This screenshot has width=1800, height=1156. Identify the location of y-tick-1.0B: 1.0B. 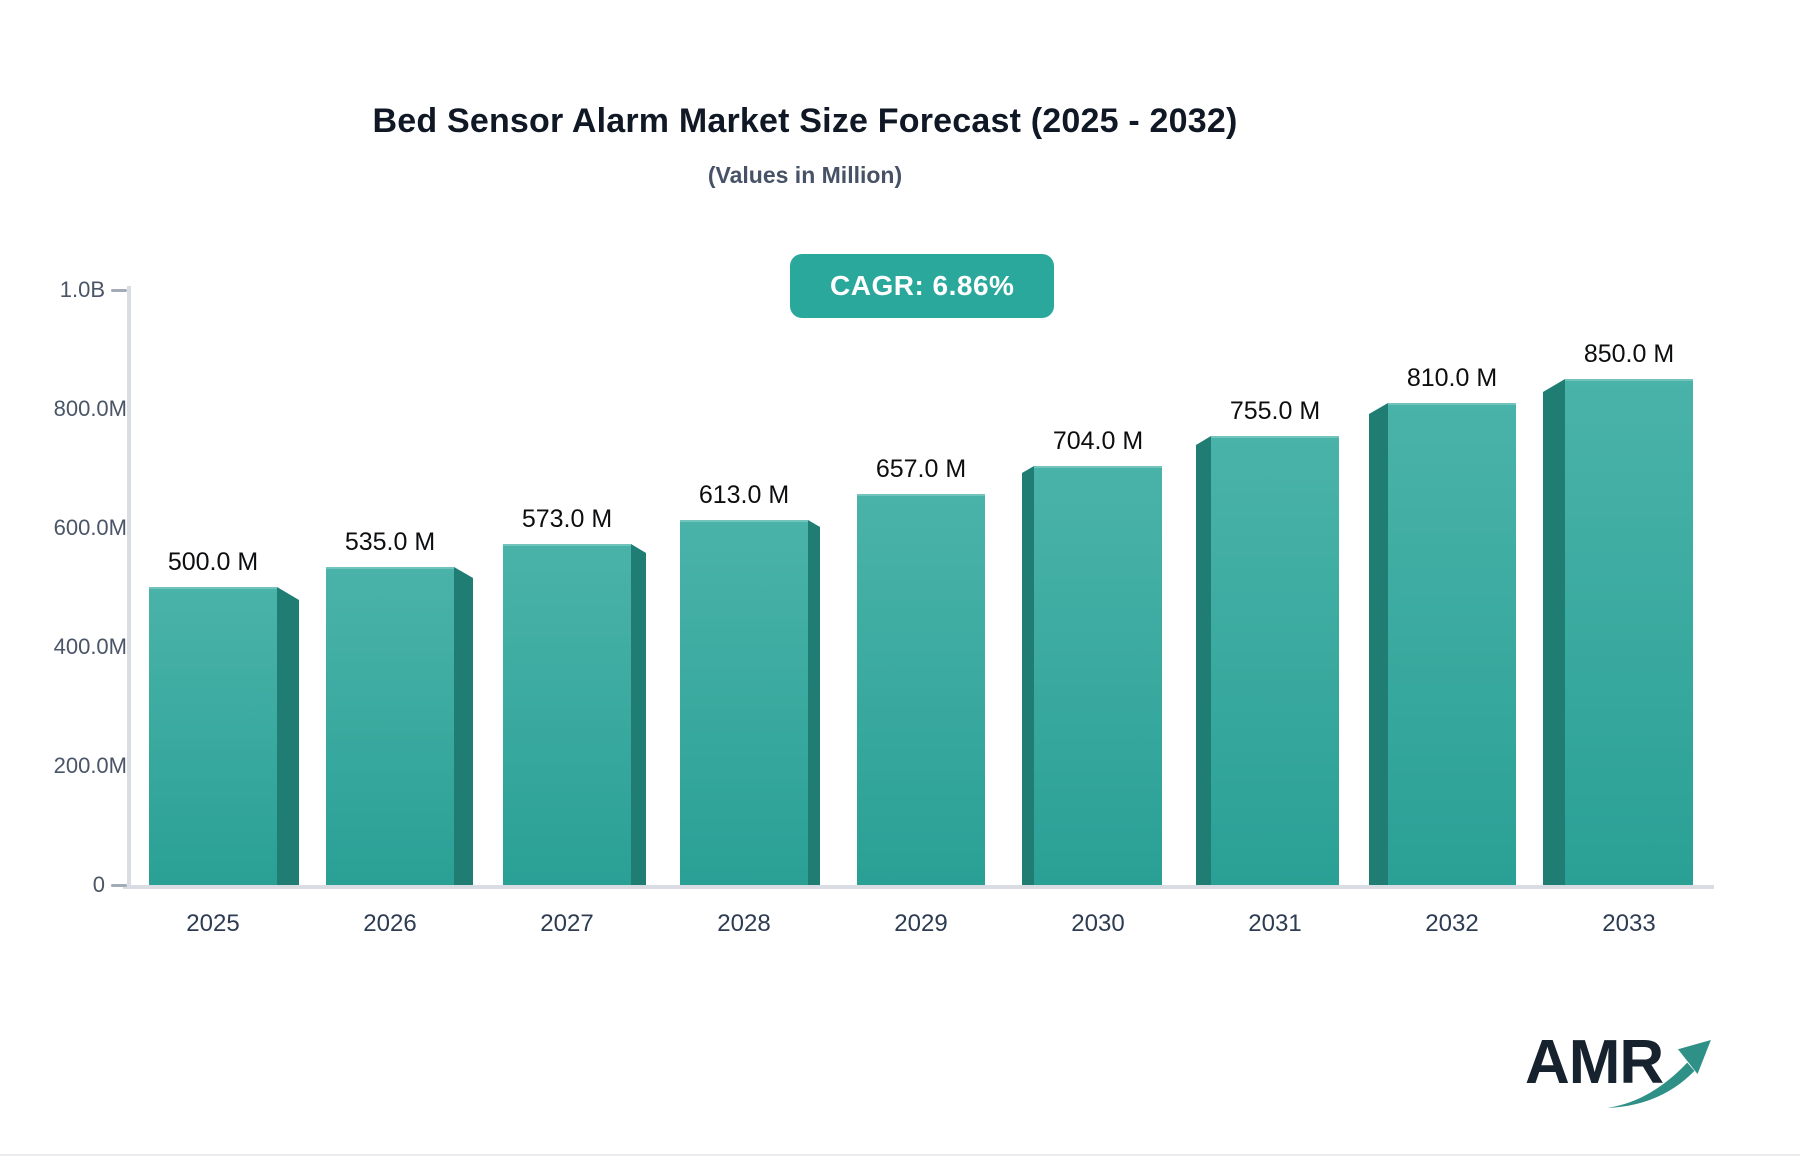
(63, 290).